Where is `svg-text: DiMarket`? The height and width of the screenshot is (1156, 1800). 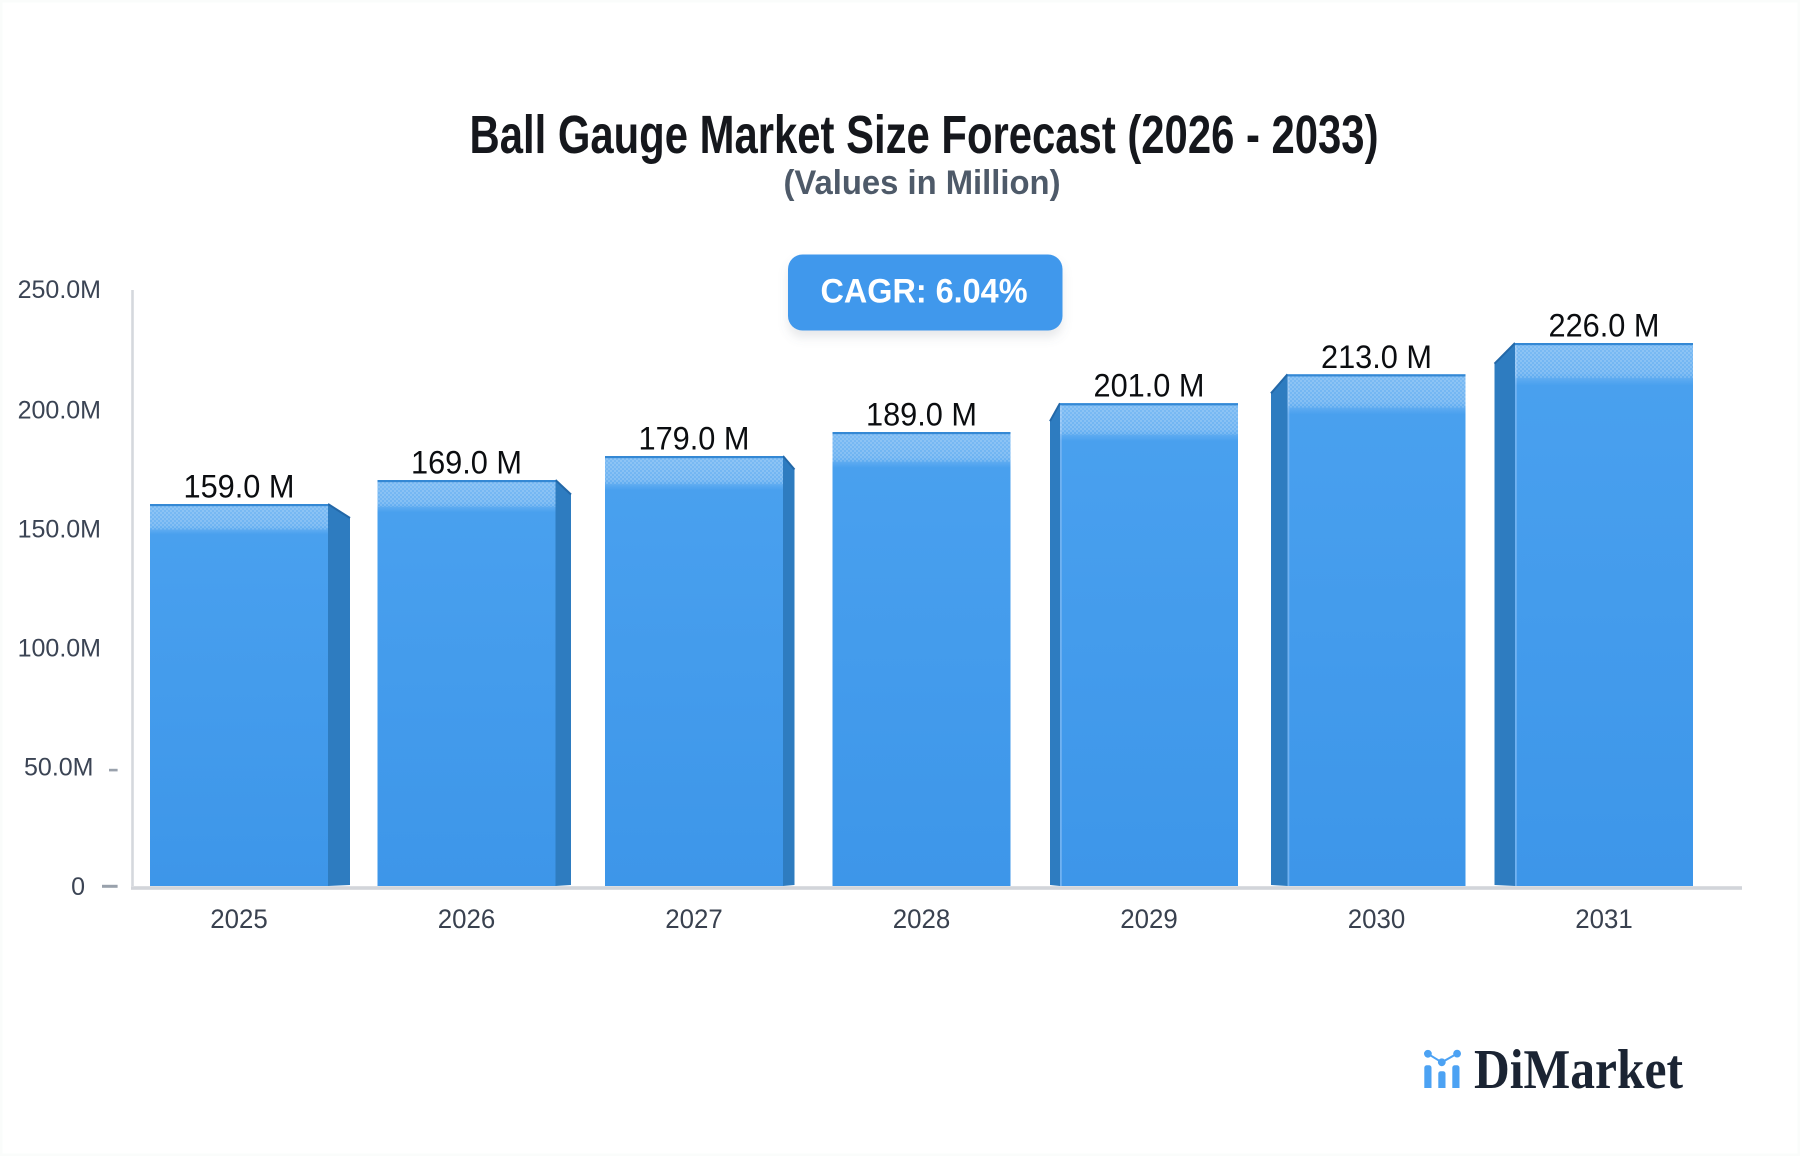 svg-text: DiMarket is located at coordinates (1578, 1070).